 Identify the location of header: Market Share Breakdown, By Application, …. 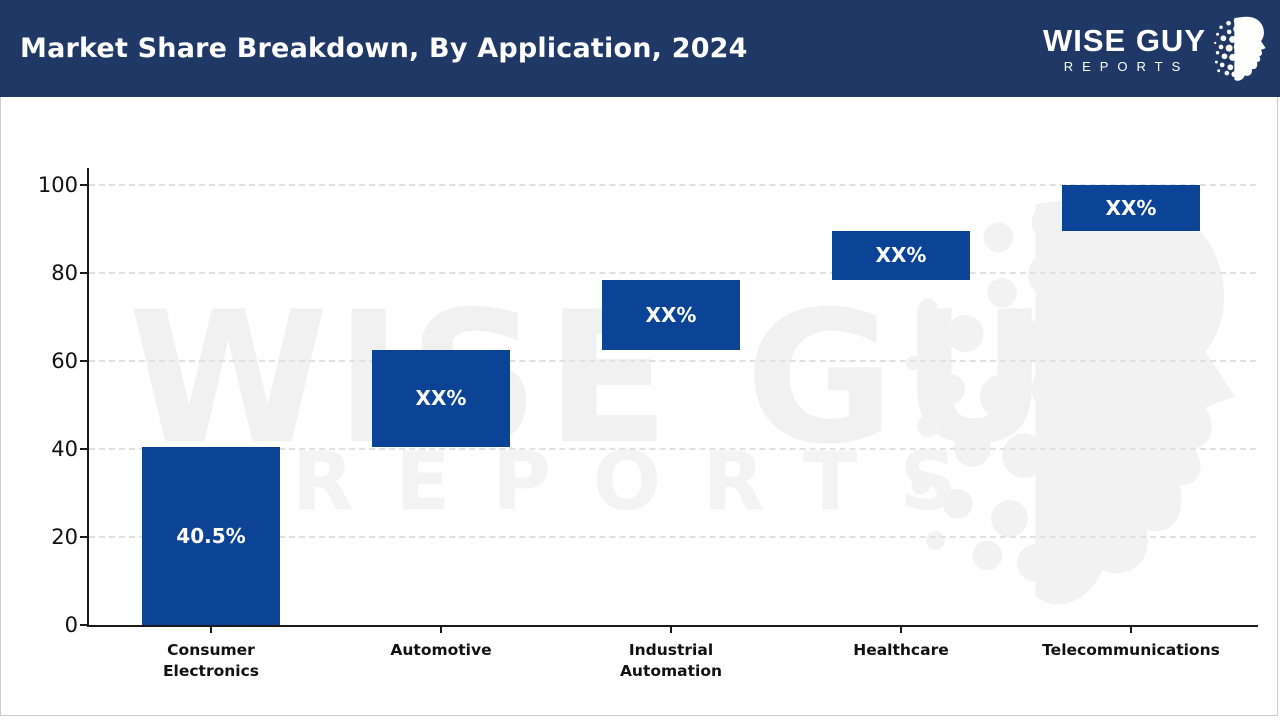
(640, 48).